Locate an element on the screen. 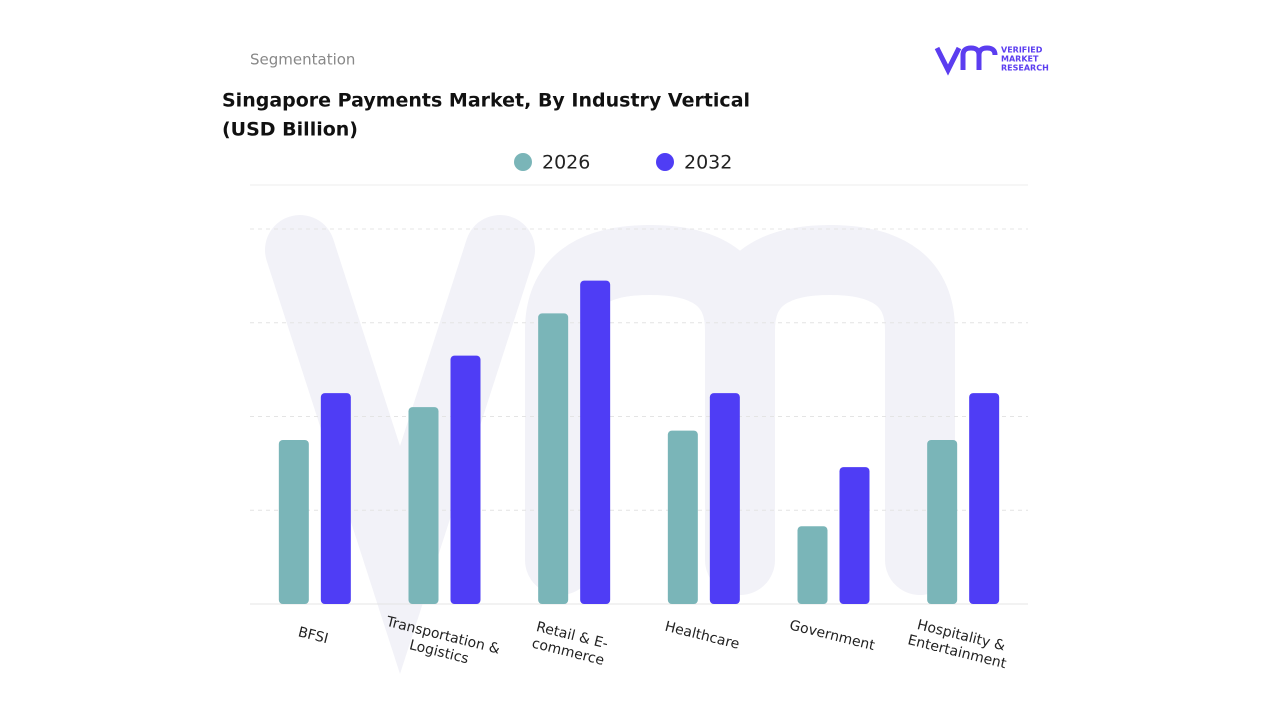 This screenshot has width=1280, height=720. logo: VERIFIED MARKET RESEARCH is located at coordinates (991, 60).